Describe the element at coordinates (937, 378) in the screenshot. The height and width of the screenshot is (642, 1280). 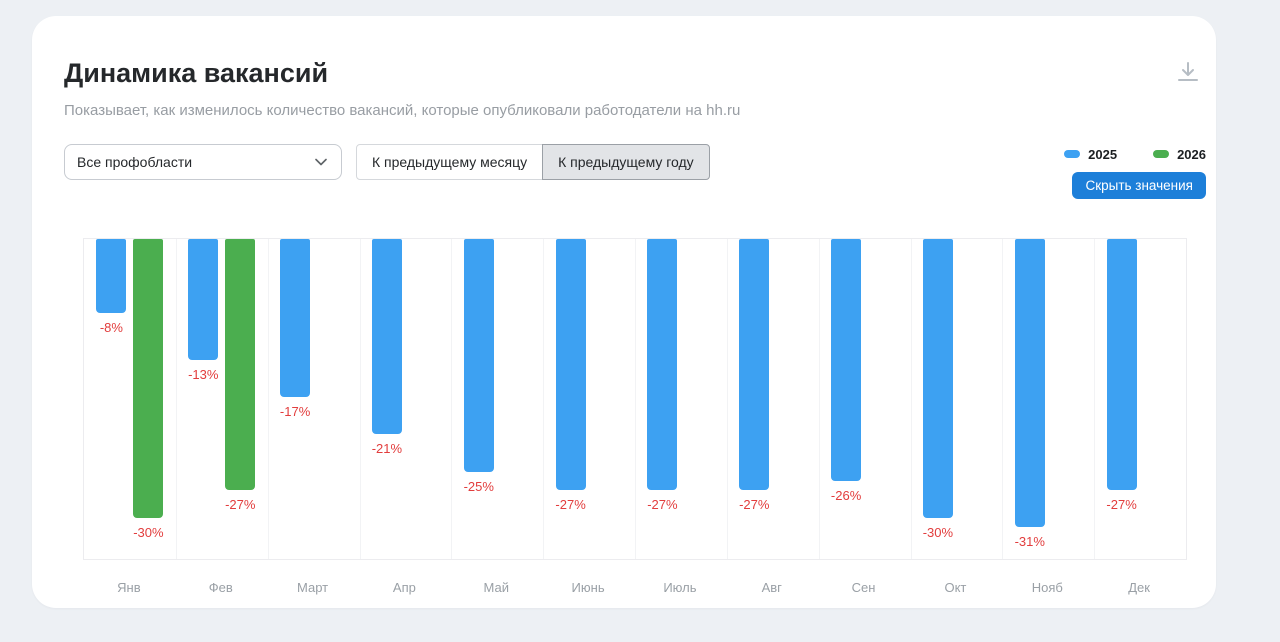
I see `bar-2025-m10` at that location.